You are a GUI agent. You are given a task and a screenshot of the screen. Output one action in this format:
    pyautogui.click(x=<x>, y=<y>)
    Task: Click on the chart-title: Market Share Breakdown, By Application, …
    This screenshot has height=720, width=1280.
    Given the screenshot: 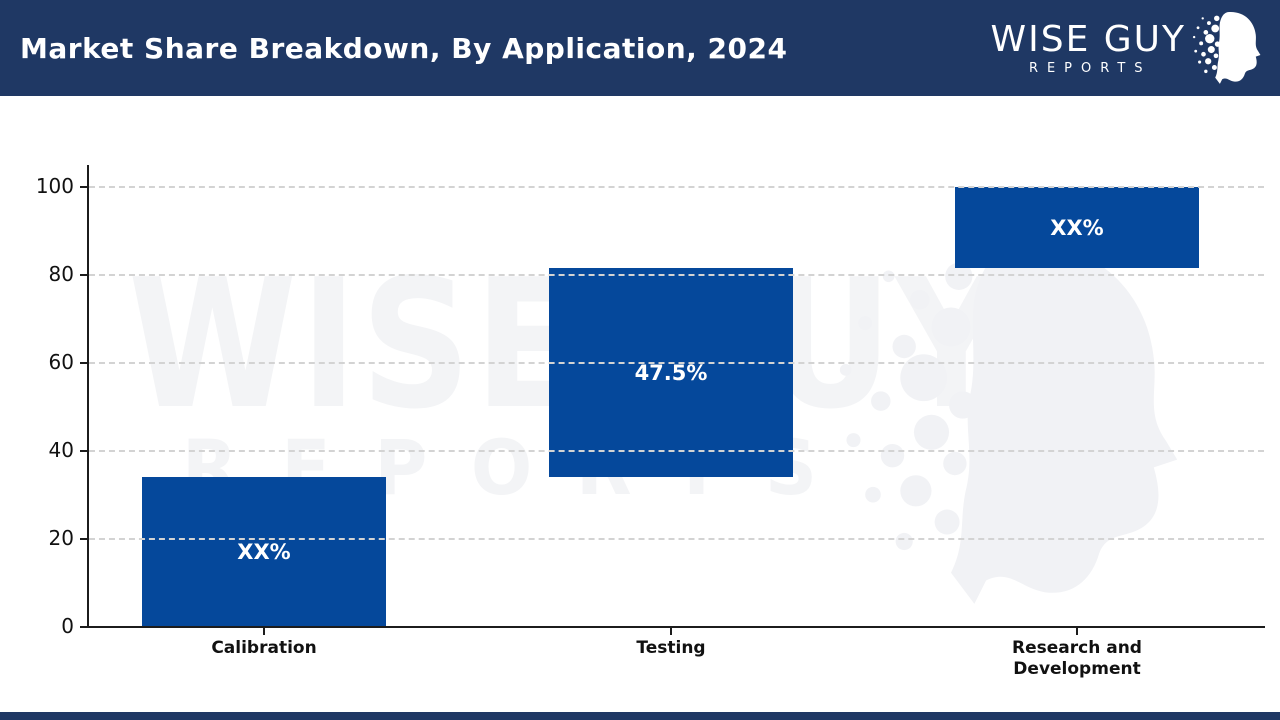 What is the action you would take?
    pyautogui.click(x=404, y=48)
    